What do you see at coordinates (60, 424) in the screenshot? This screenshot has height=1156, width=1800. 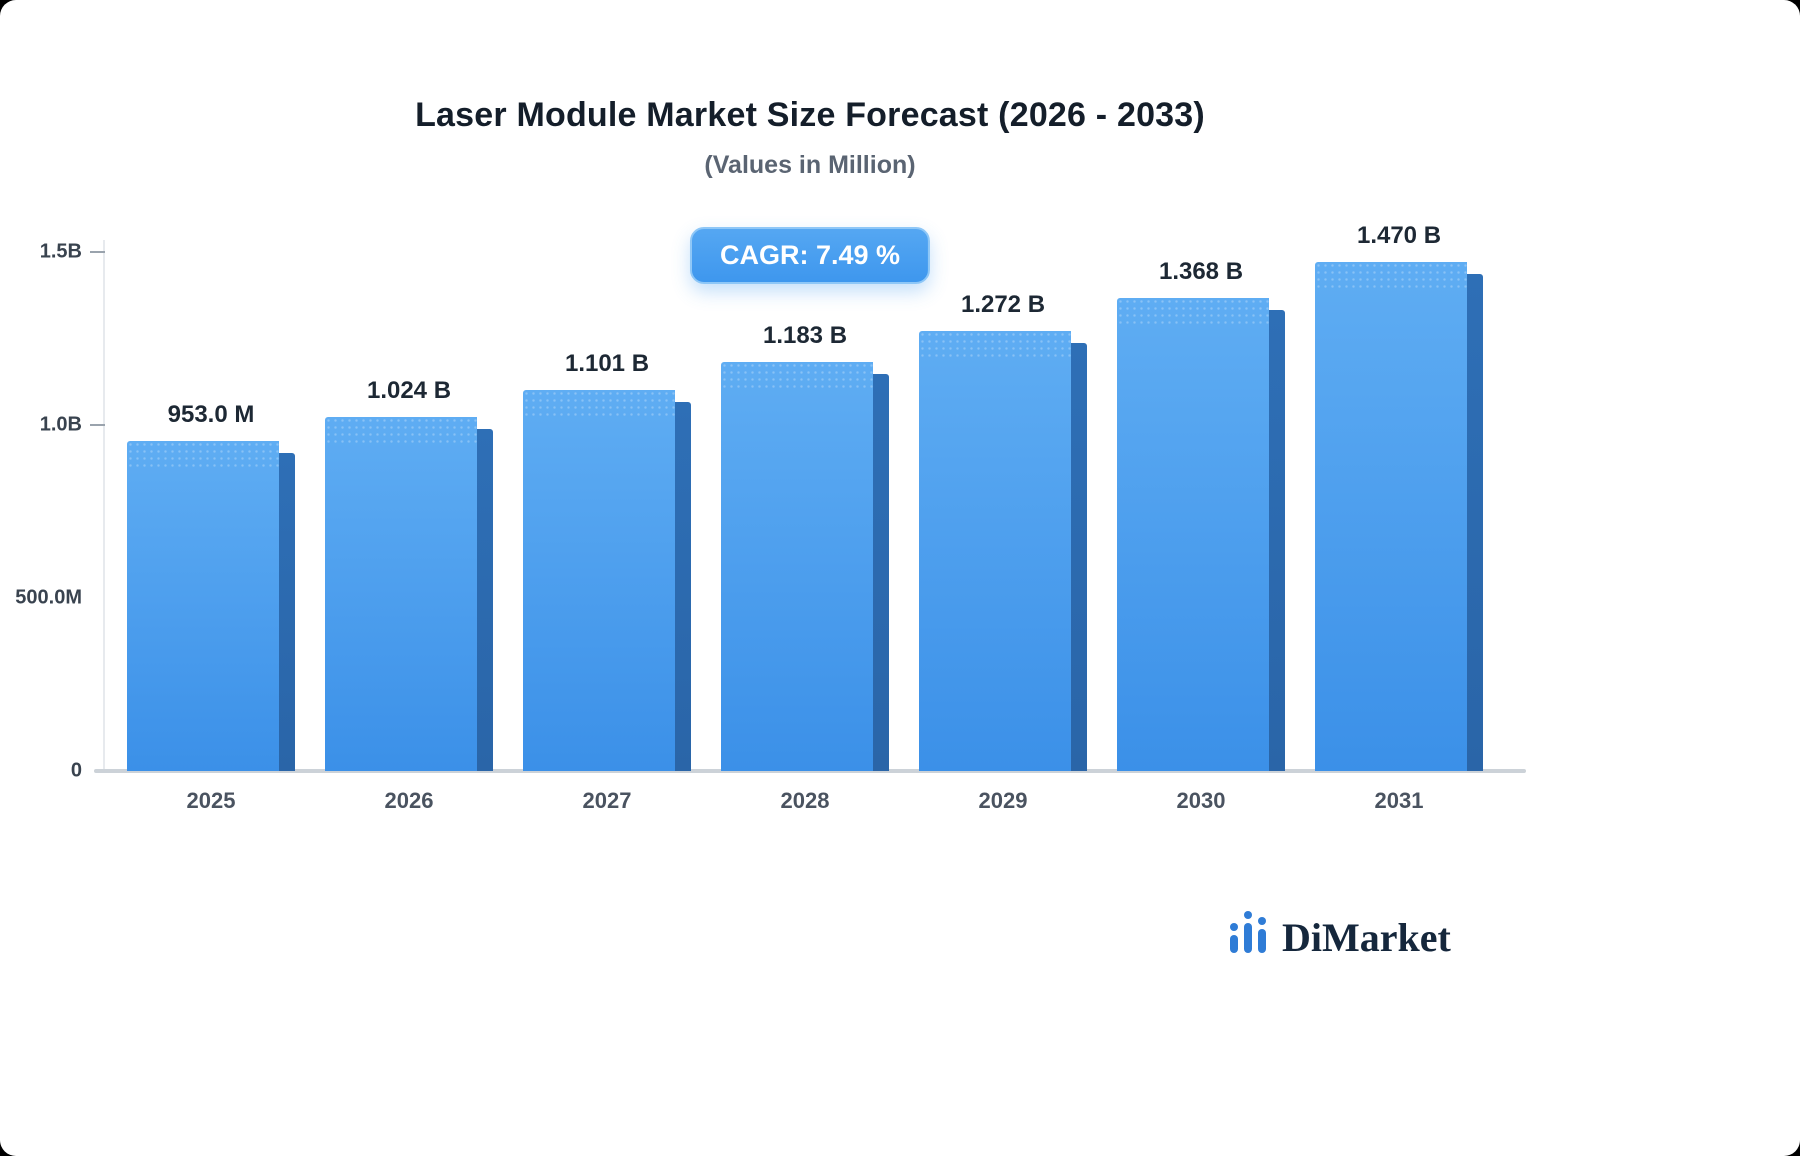 I see `y-axis-label: 1.0B` at bounding box center [60, 424].